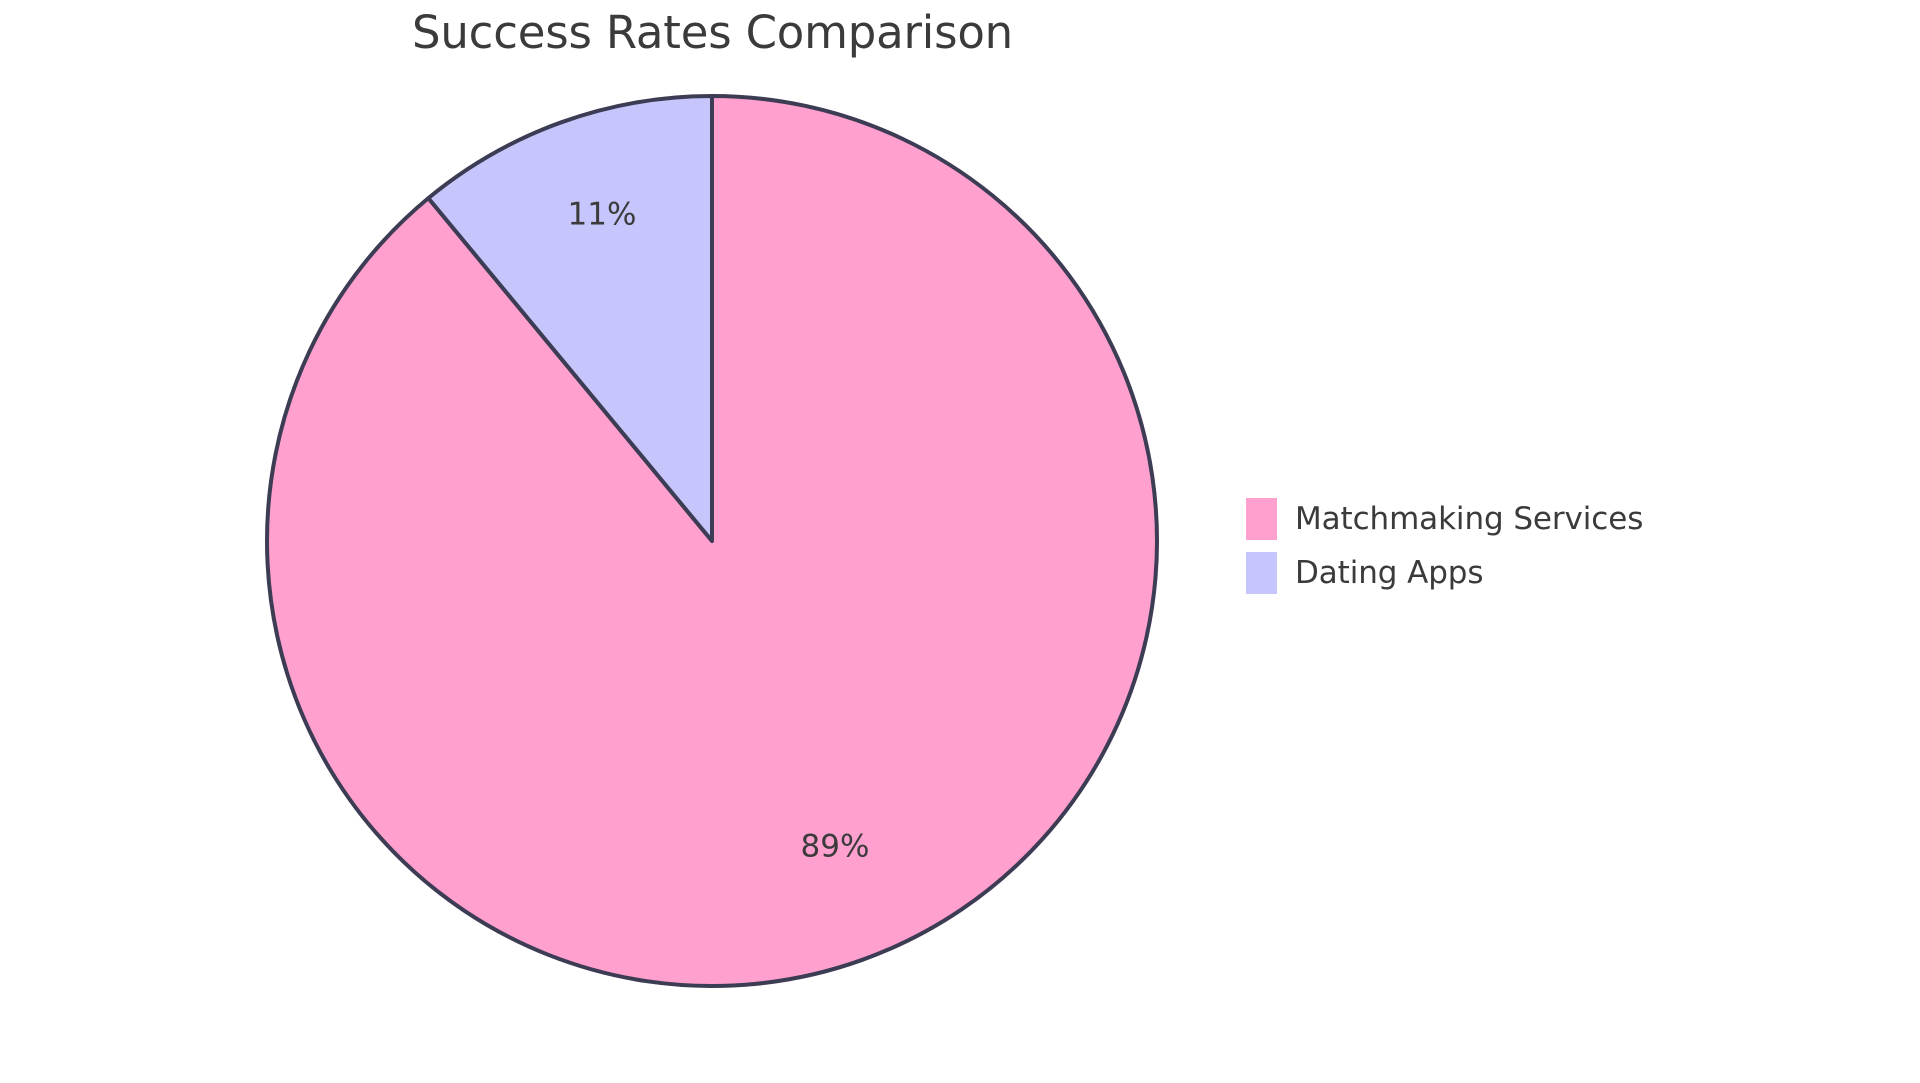 This screenshot has width=1920, height=1083. I want to click on pie-slice-dating-apps, so click(570, 318).